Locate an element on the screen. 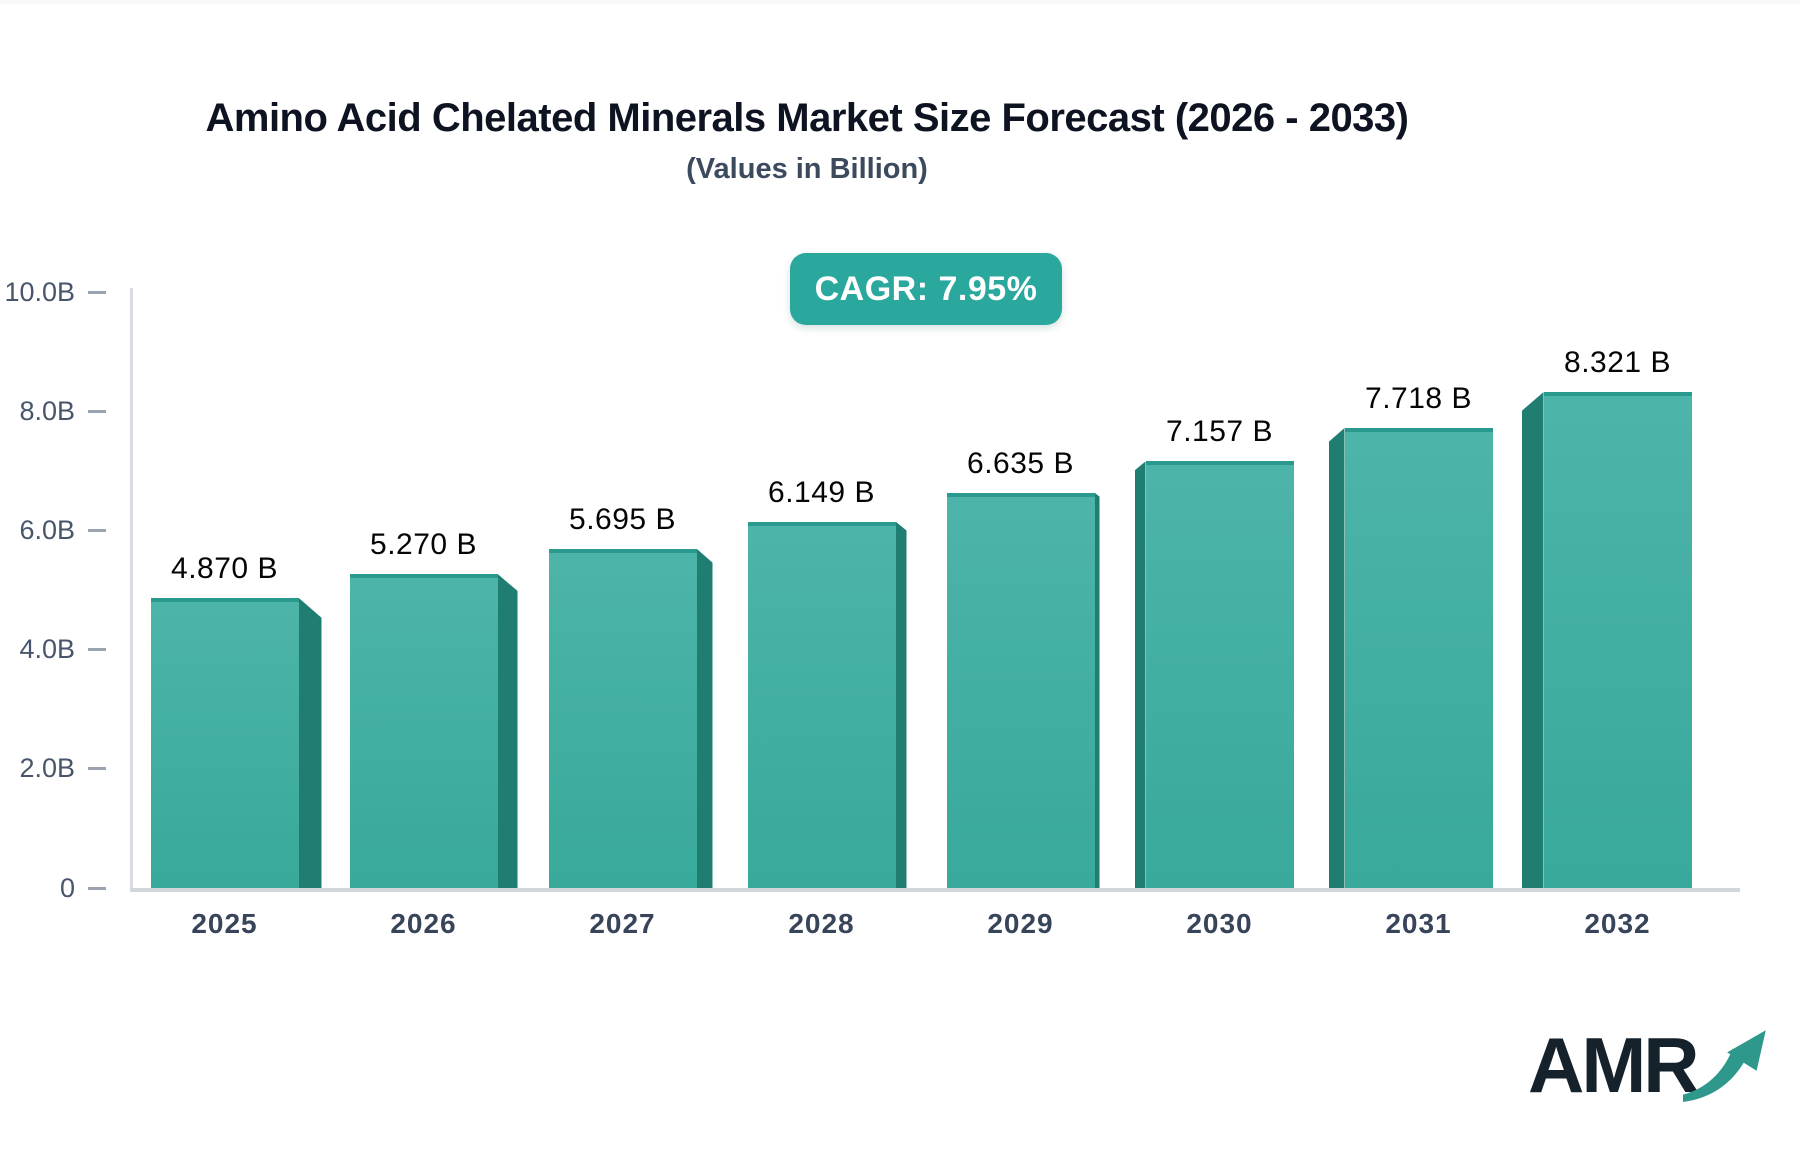  bar-slot-2026: 5.270 B 2026 is located at coordinates (423, 615).